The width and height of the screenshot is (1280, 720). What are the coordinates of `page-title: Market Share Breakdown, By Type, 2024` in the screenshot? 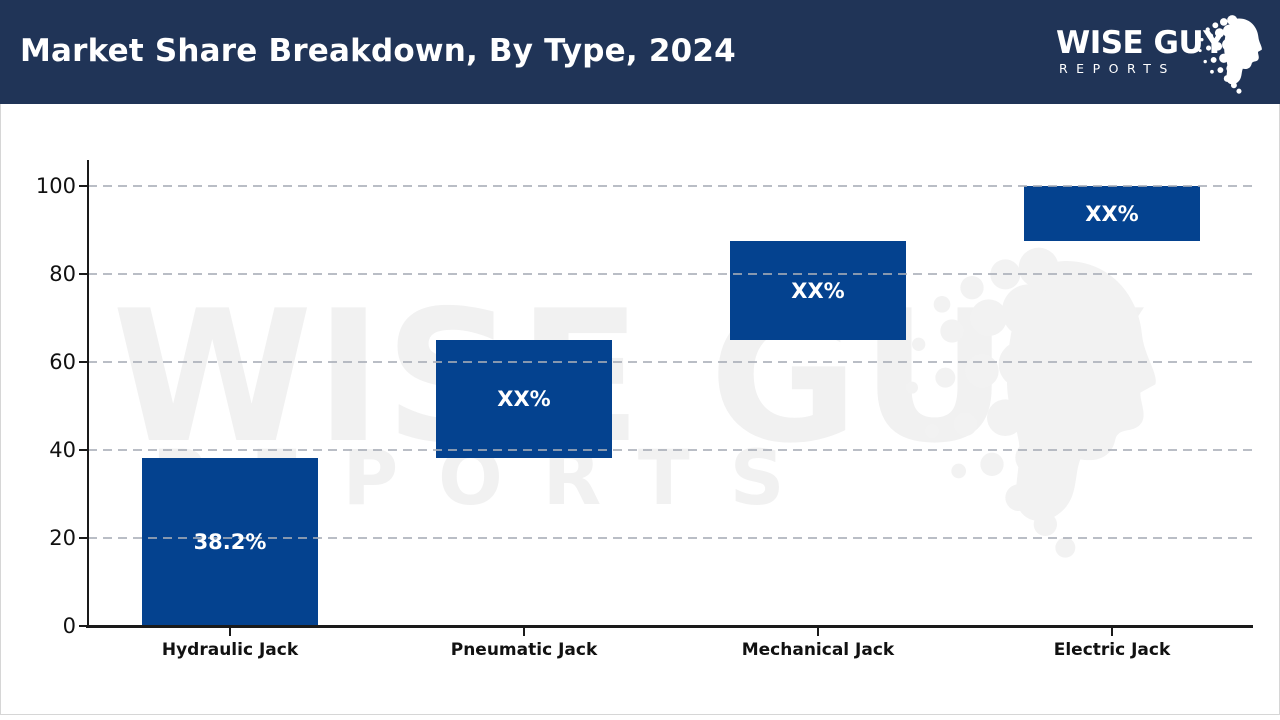 It's located at (378, 51).